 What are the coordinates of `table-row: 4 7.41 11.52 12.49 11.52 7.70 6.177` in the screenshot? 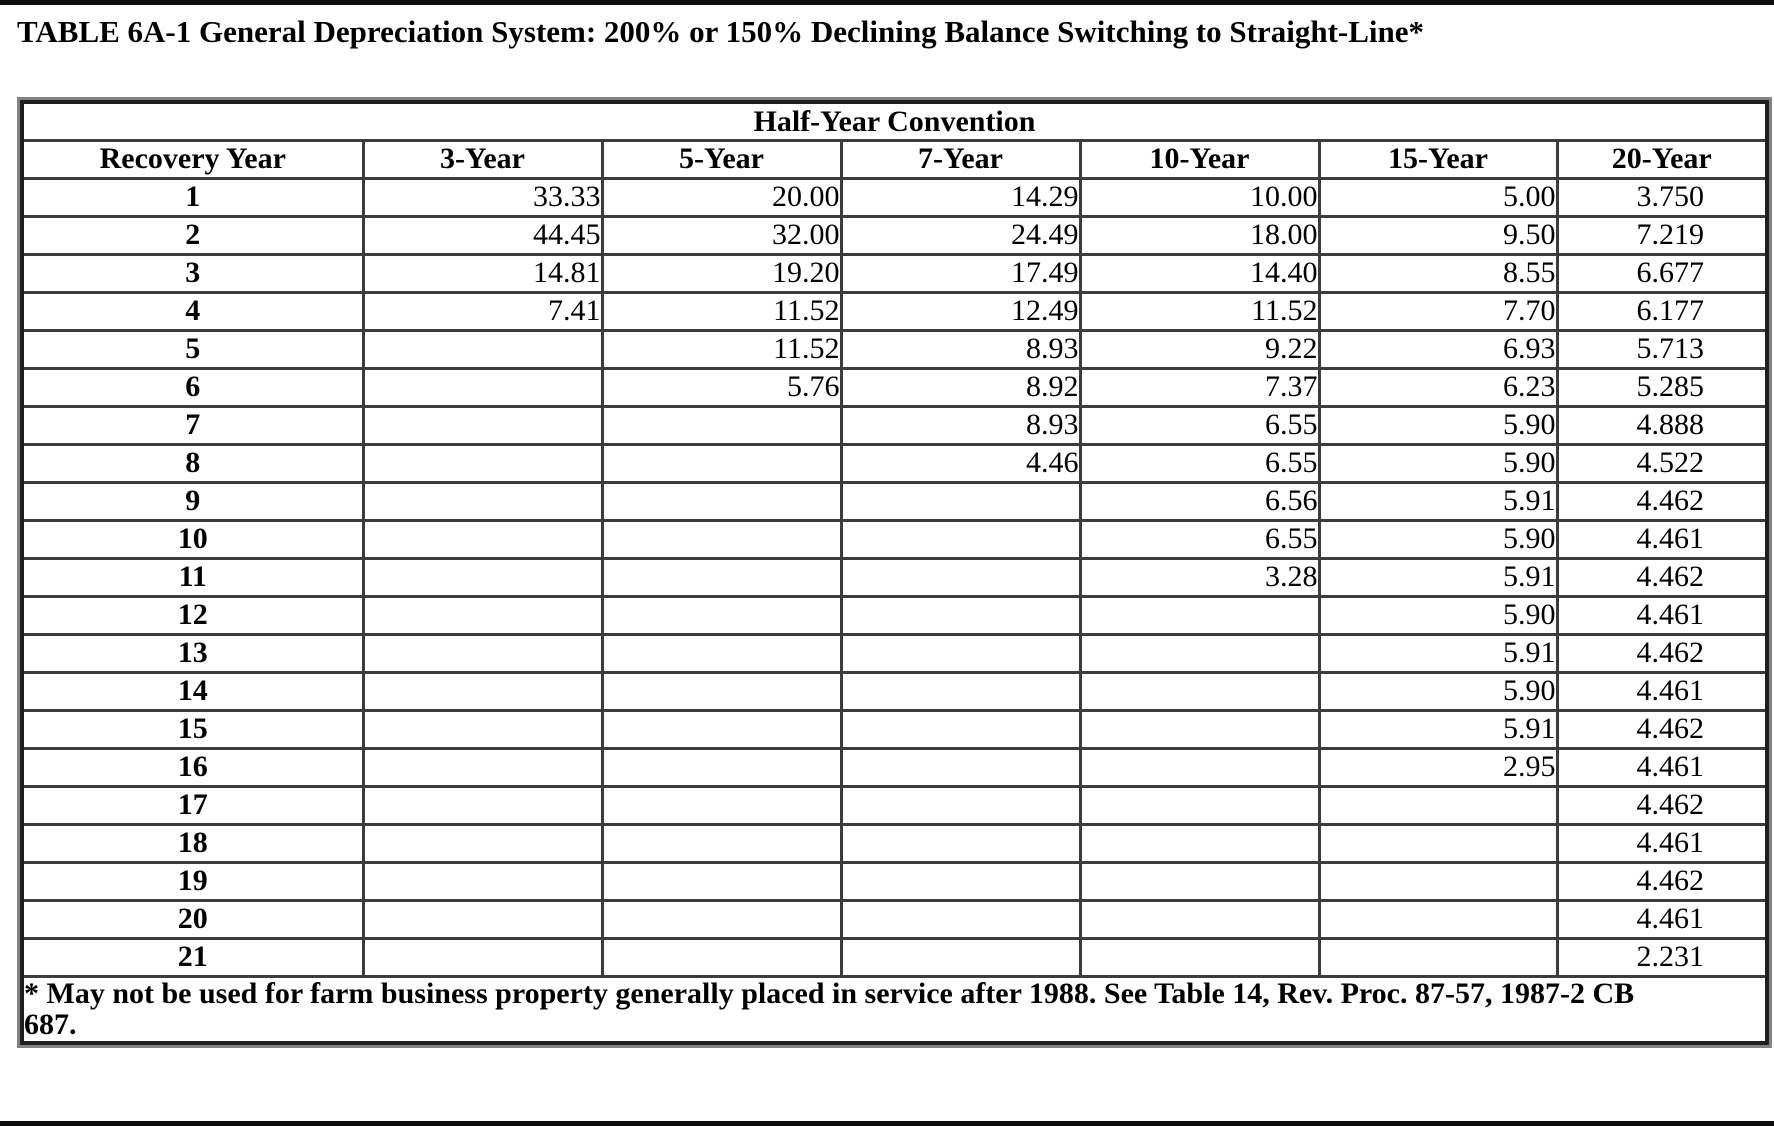 It's located at (894, 311).